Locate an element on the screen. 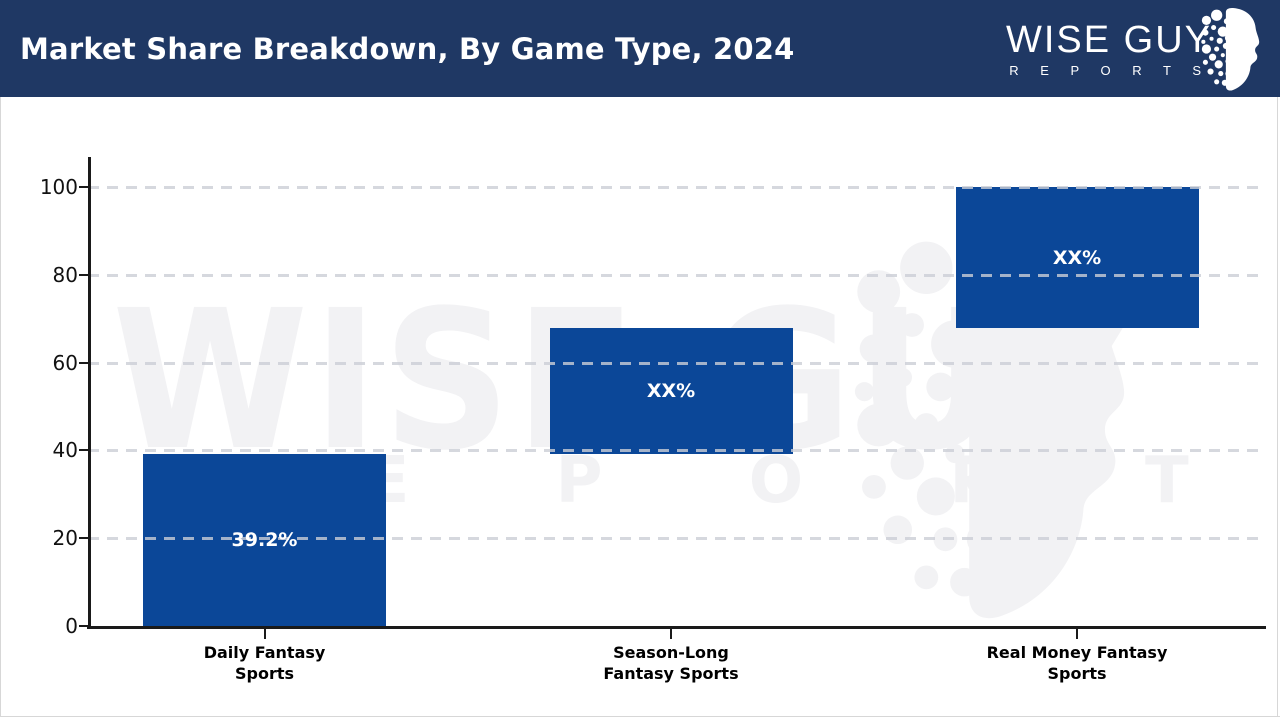  y-axis-tick-label: 100 is located at coordinates (58, 187).